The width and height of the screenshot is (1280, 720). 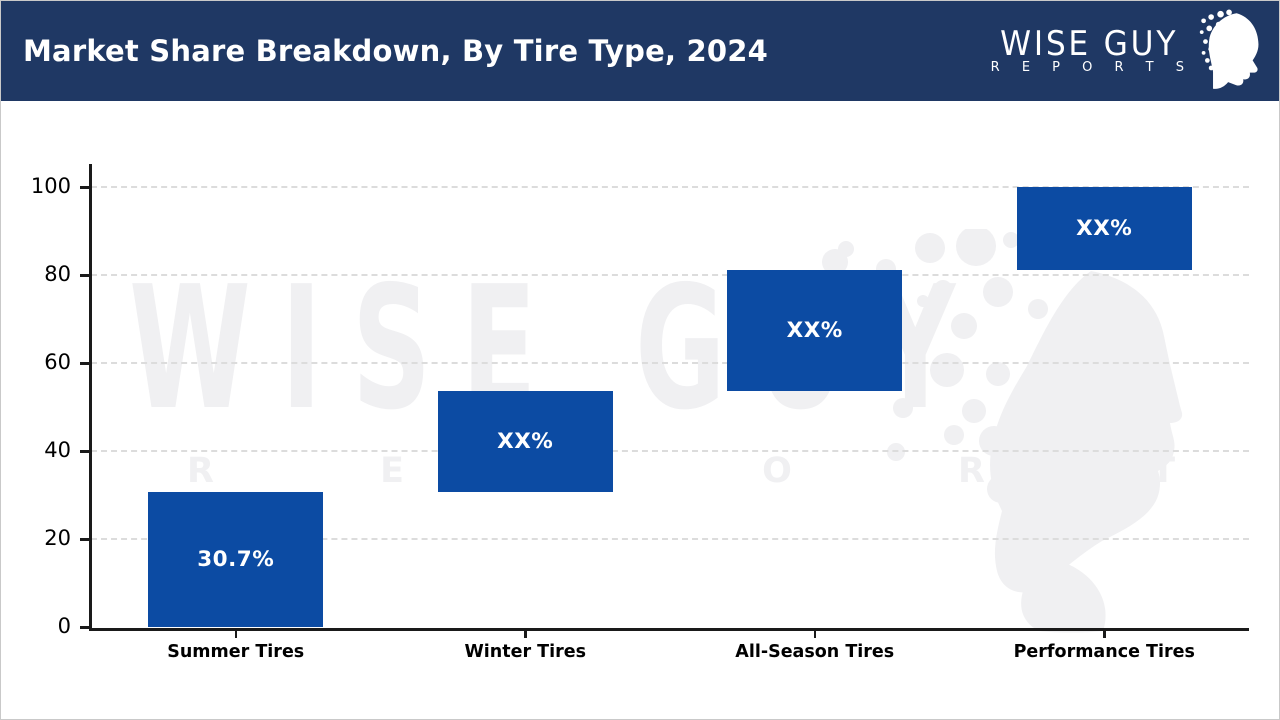 I want to click on x-axis-label: All-Season Tires, so click(x=815, y=652).